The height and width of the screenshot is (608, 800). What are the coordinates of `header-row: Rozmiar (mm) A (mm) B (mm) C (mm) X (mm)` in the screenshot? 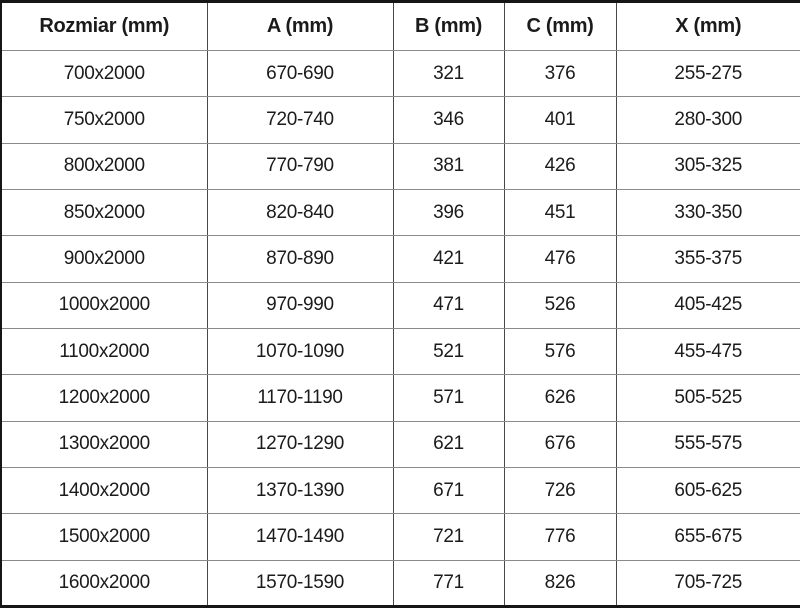 It's located at (400, 26).